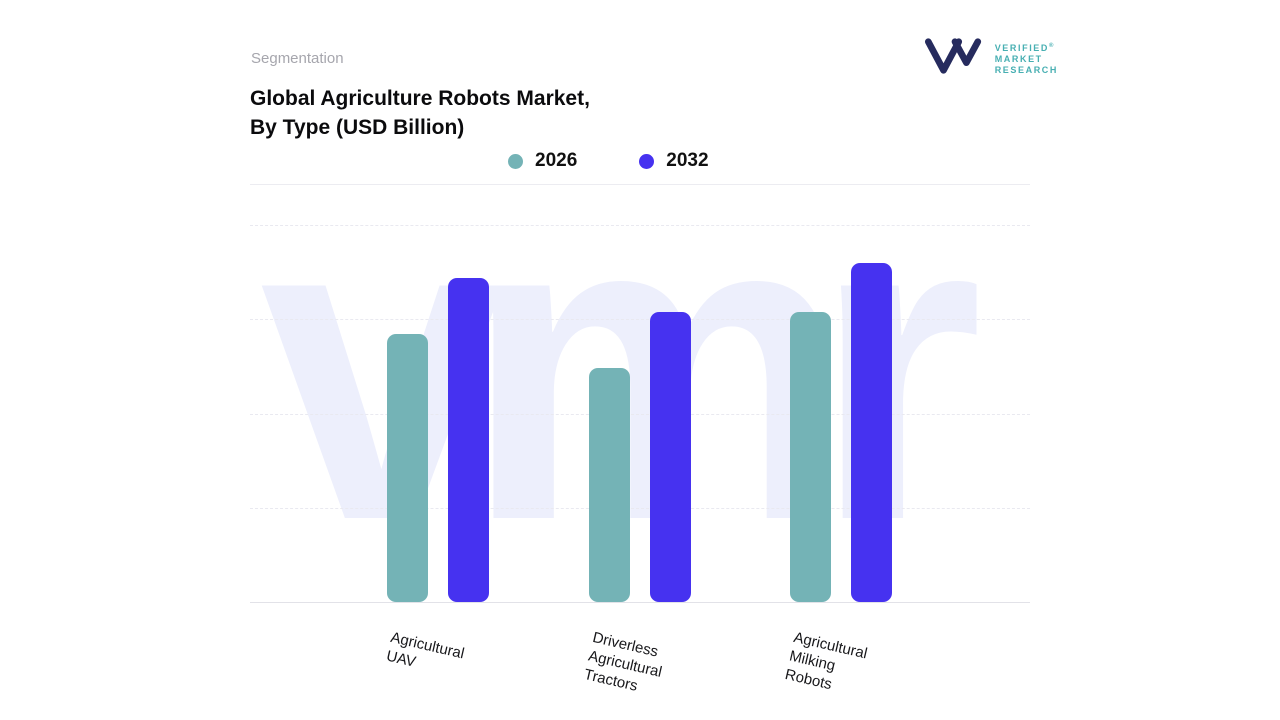 The width and height of the screenshot is (1280, 720). What do you see at coordinates (647, 161) in the screenshot?
I see `legend-dot-2032` at bounding box center [647, 161].